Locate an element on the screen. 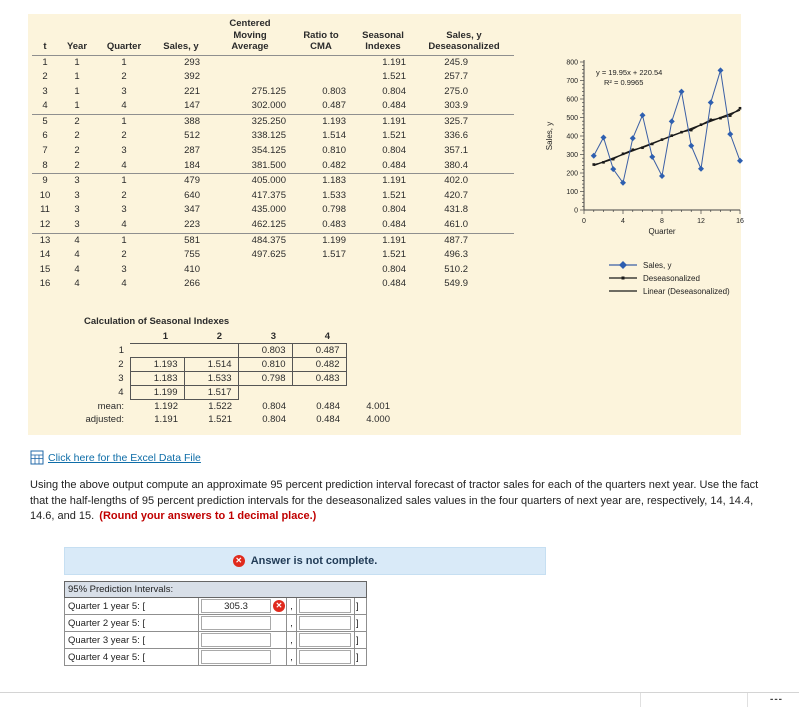 The image size is (799, 707). table-cell: 303.9 is located at coordinates (456, 106).